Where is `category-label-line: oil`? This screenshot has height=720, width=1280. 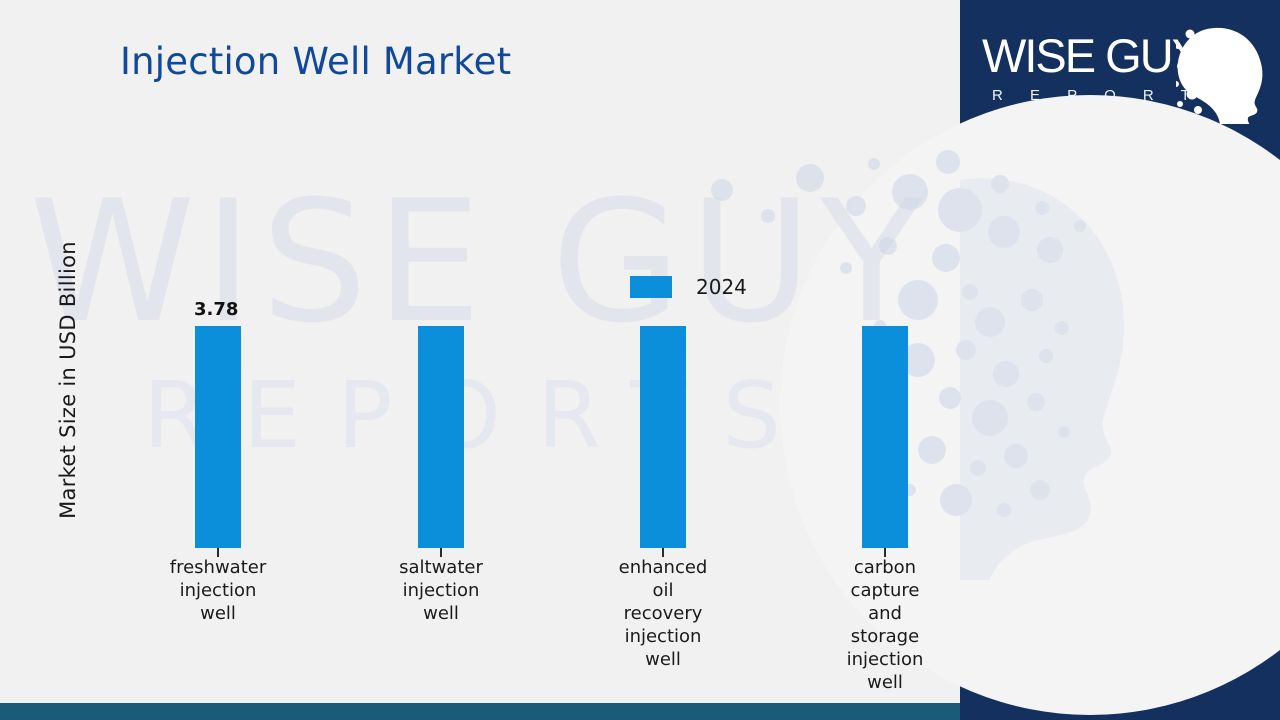
category-label-line: oil is located at coordinates (663, 590).